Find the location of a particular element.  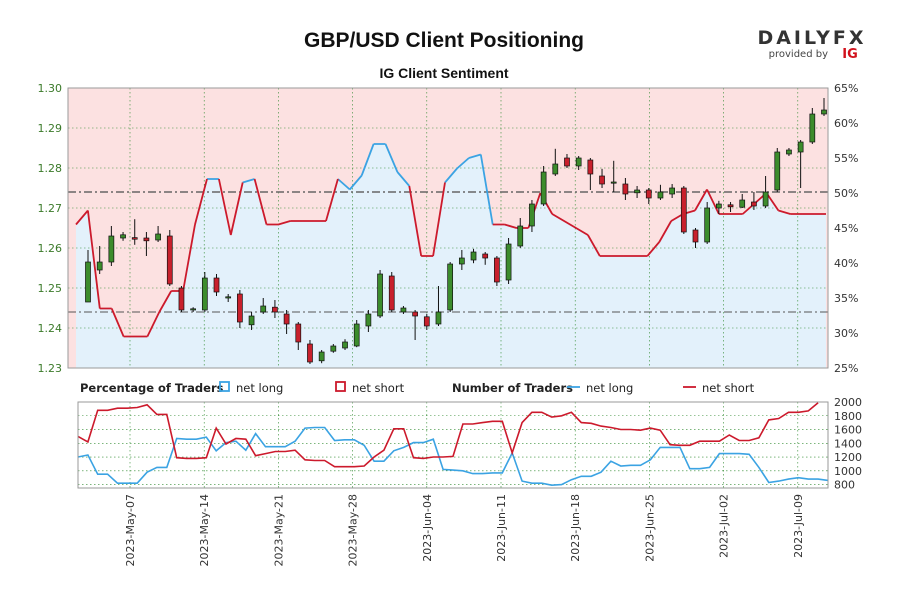

trader-count-gridlines is located at coordinates (453, 444).